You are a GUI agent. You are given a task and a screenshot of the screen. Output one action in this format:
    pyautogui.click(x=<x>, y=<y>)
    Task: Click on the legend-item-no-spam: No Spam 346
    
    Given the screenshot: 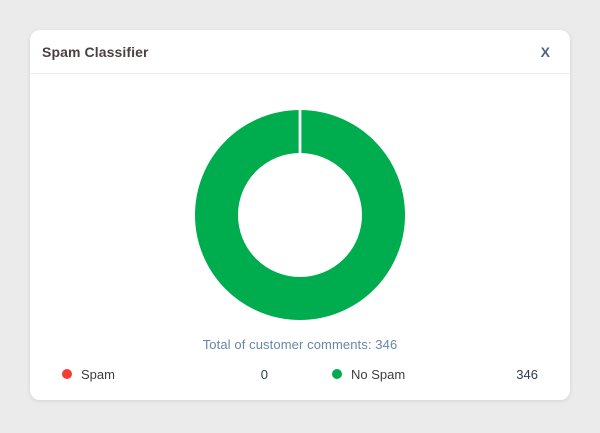 What is the action you would take?
    pyautogui.click(x=435, y=374)
    